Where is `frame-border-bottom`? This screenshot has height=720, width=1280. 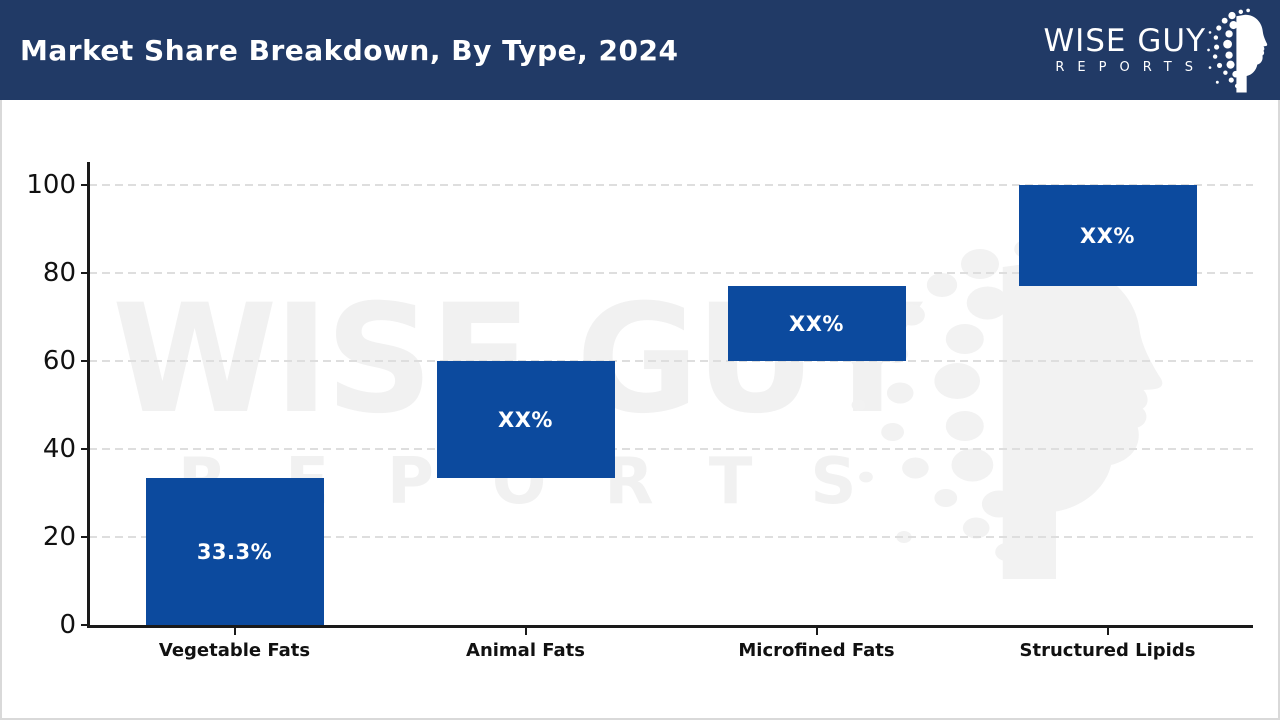 frame-border-bottom is located at coordinates (640, 719).